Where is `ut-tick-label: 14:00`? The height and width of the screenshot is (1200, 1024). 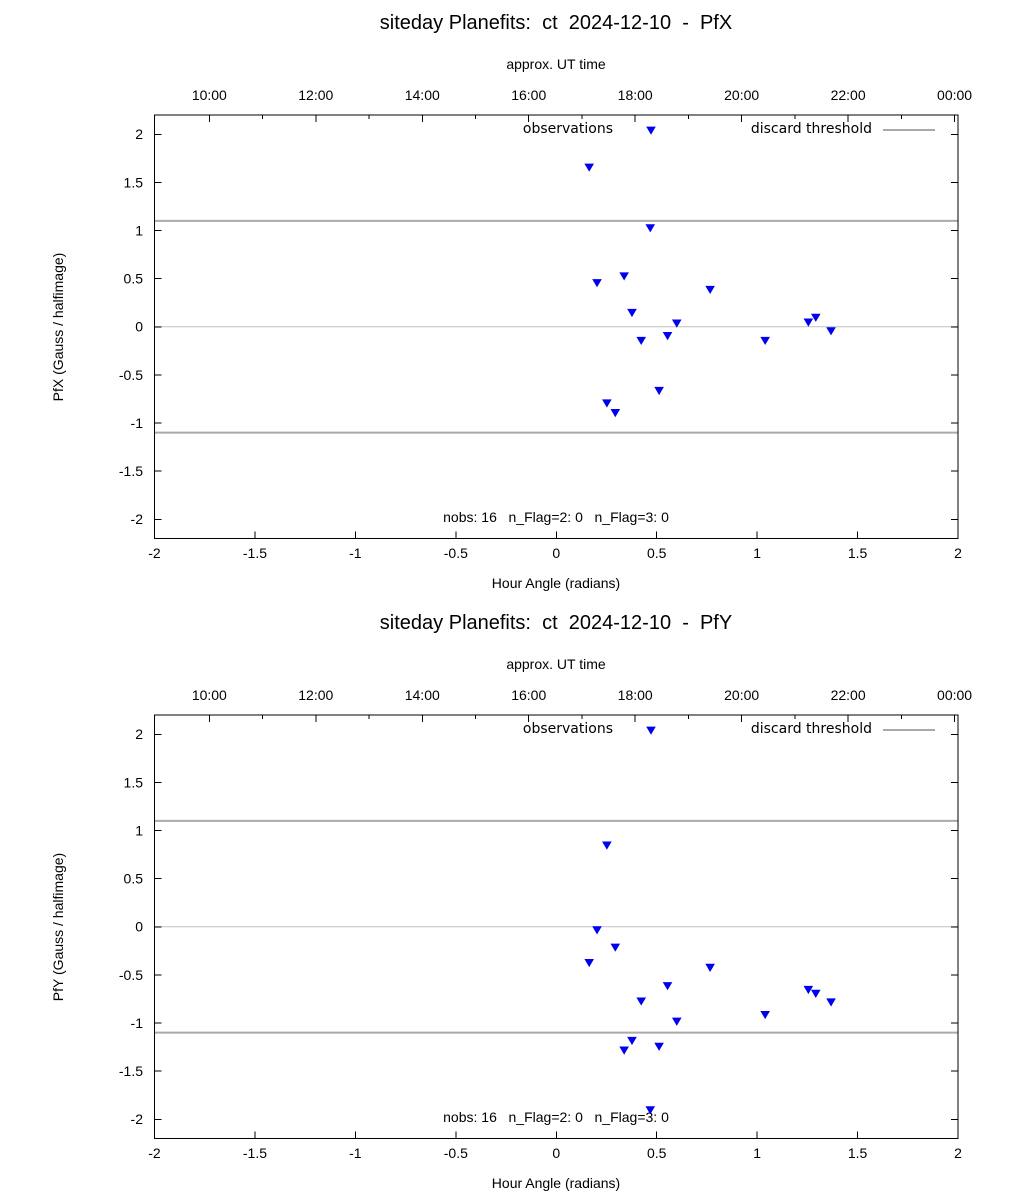 ut-tick-label: 14:00 is located at coordinates (422, 695).